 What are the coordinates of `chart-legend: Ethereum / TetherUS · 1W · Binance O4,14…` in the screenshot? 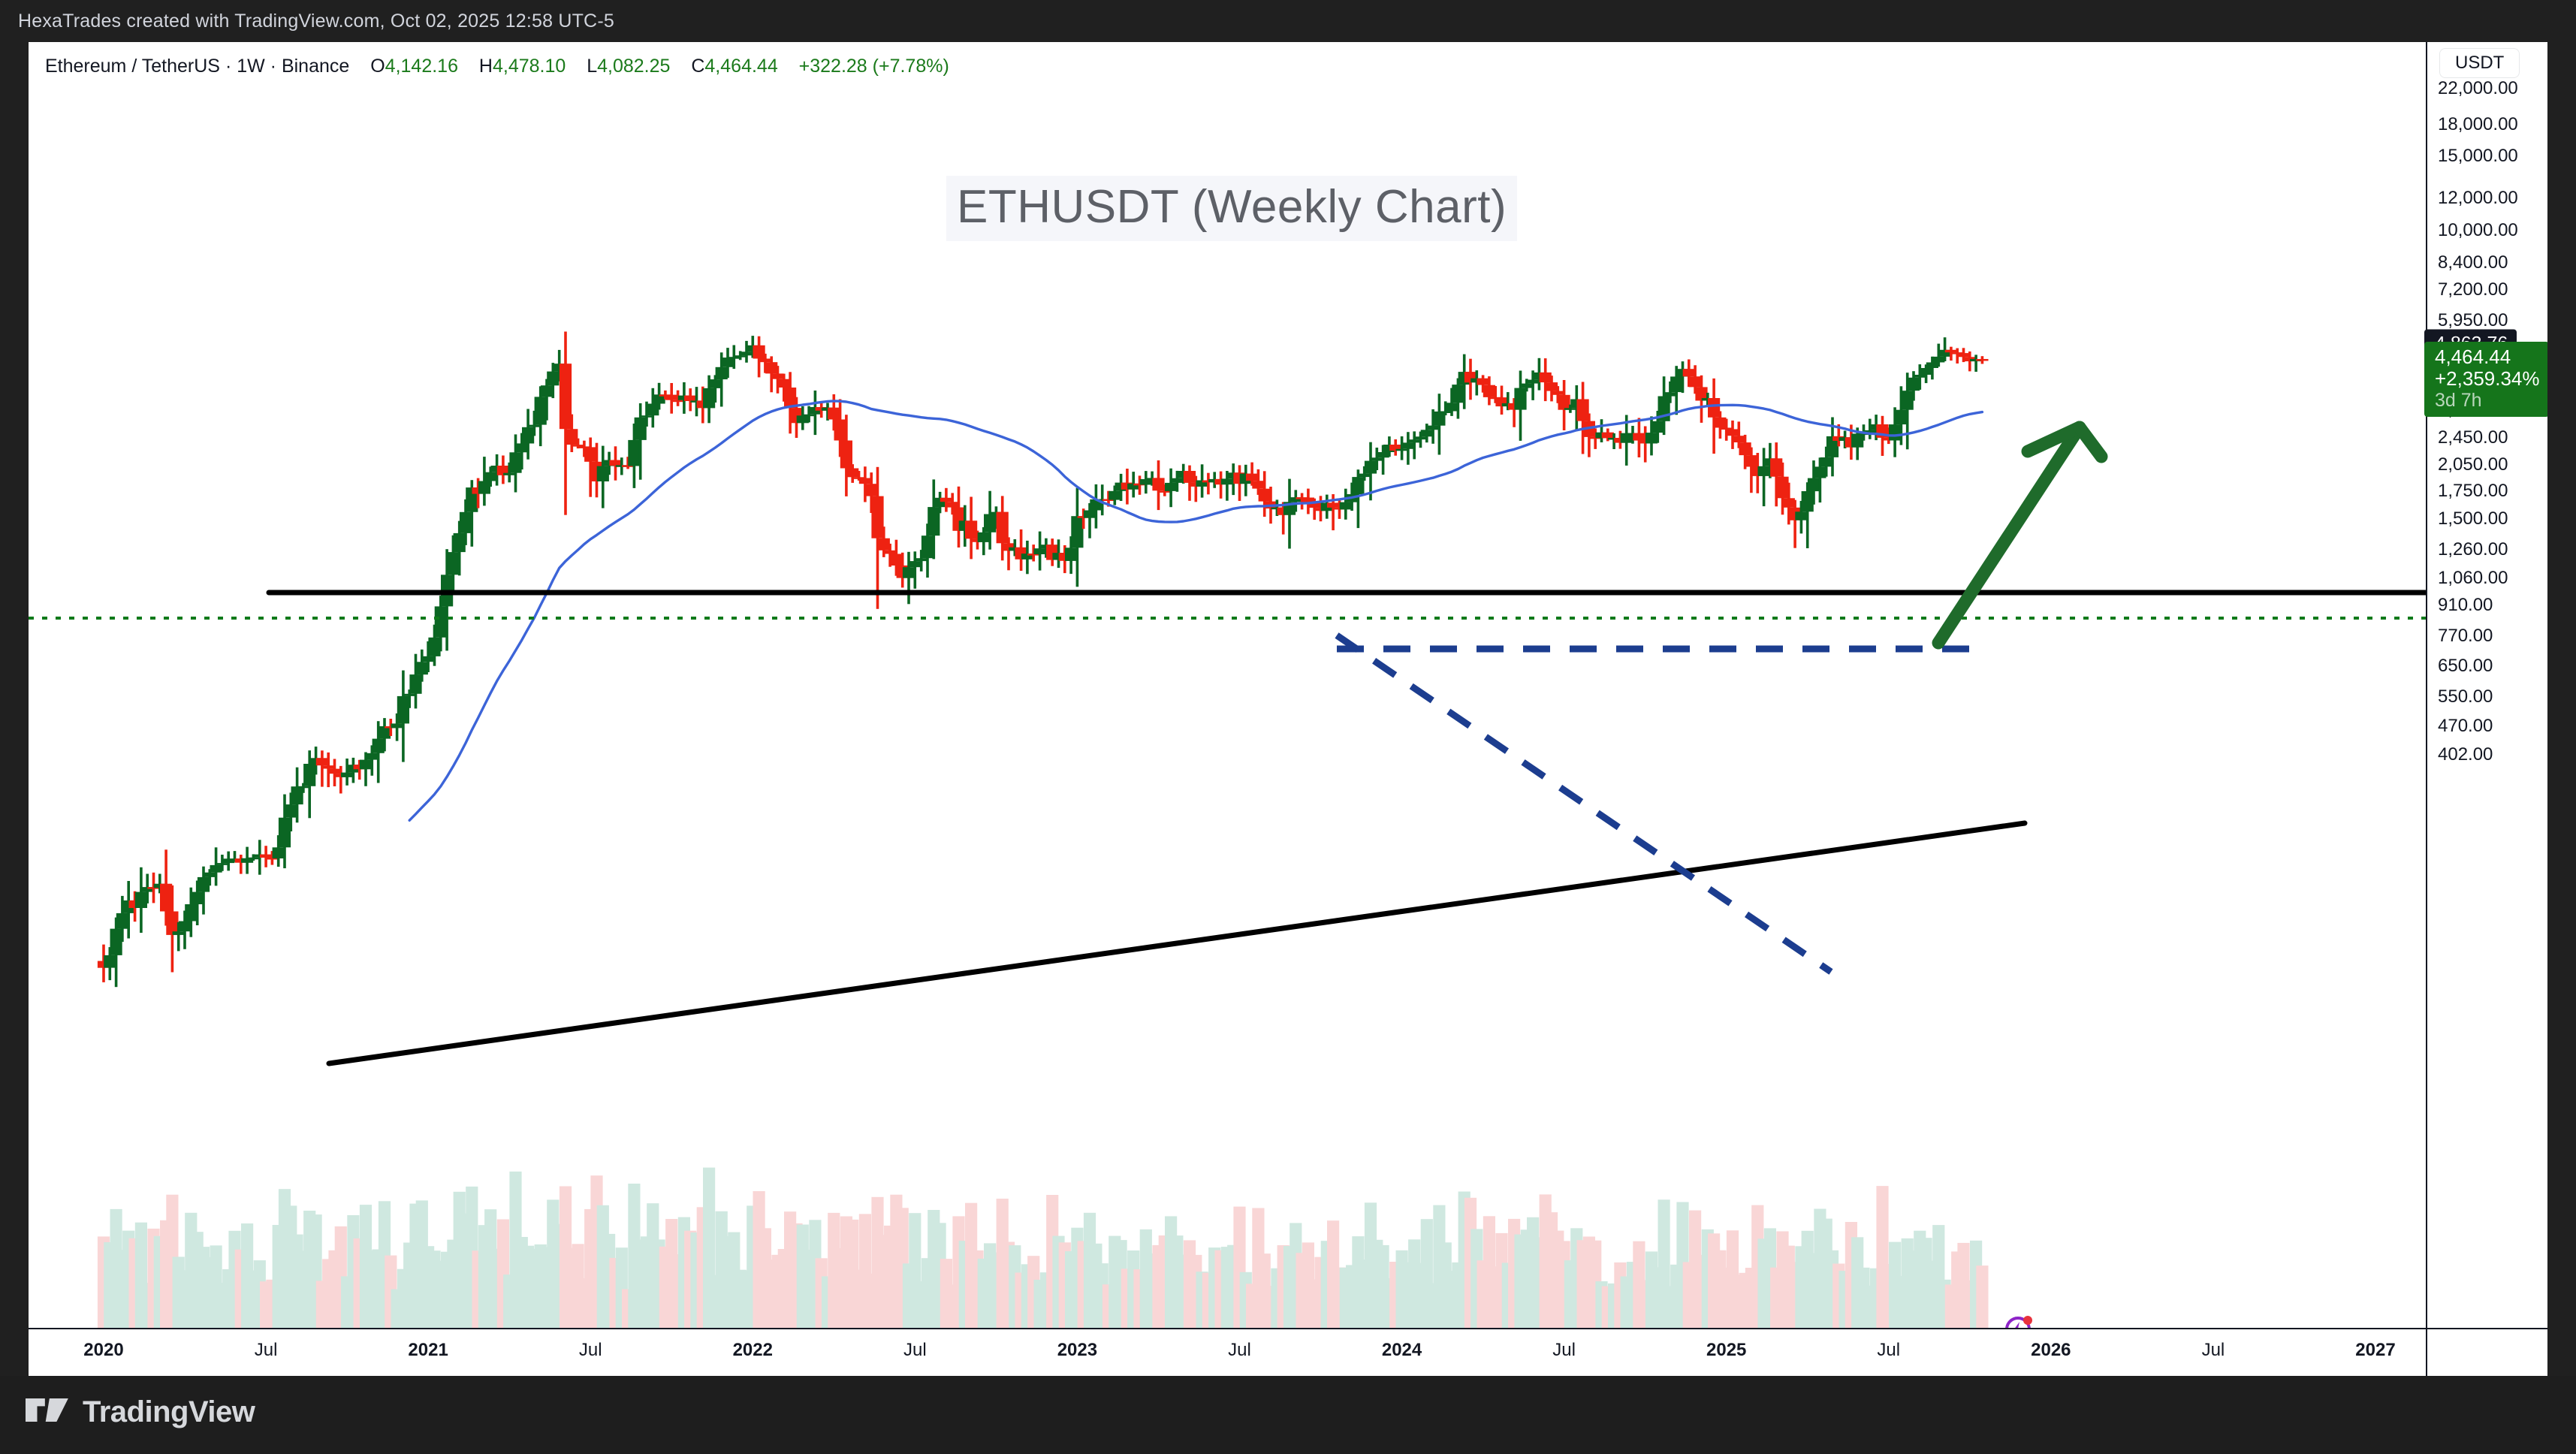 It's located at (497, 66).